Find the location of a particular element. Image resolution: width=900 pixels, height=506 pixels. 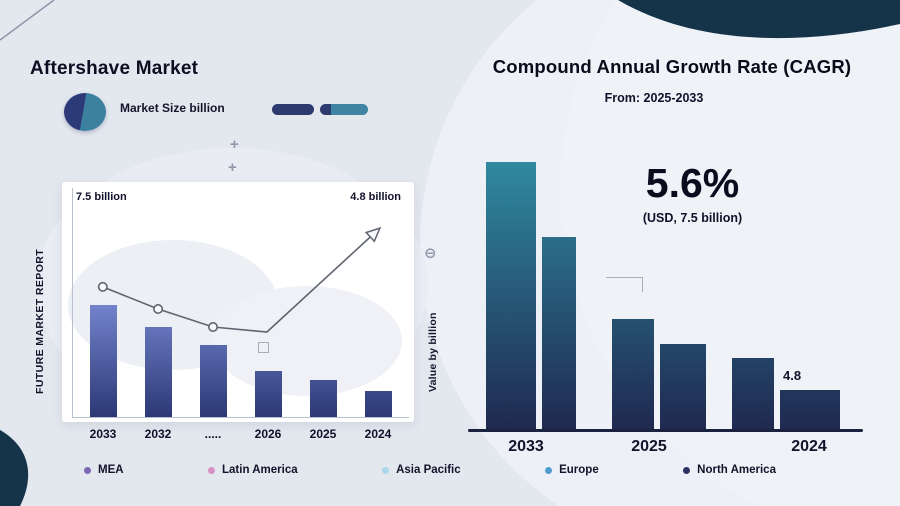

market-size-legend-label: Market Size billion is located at coordinates (172, 108).